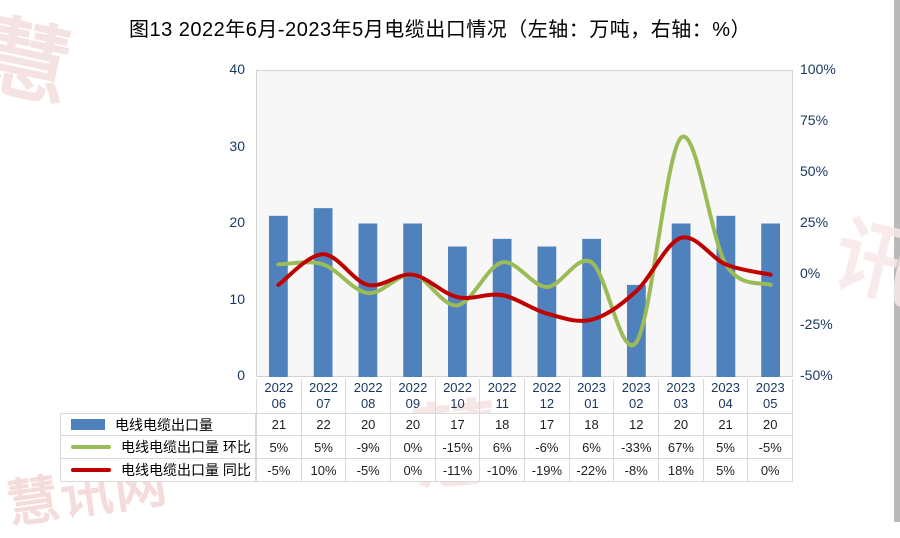  What do you see at coordinates (413, 403) in the screenshot?
I see `x-category-month: 09` at bounding box center [413, 403].